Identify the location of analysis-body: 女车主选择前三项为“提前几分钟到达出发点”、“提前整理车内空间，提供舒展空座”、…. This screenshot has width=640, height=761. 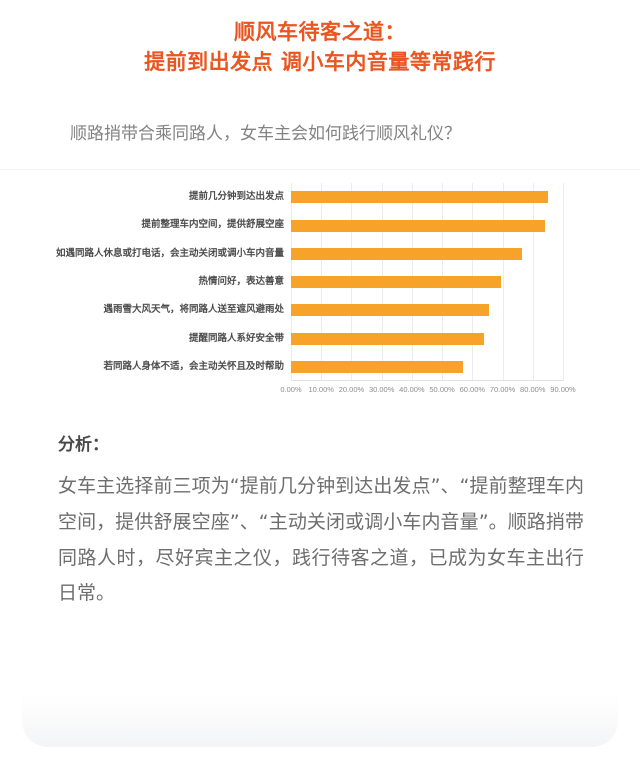
(321, 540).